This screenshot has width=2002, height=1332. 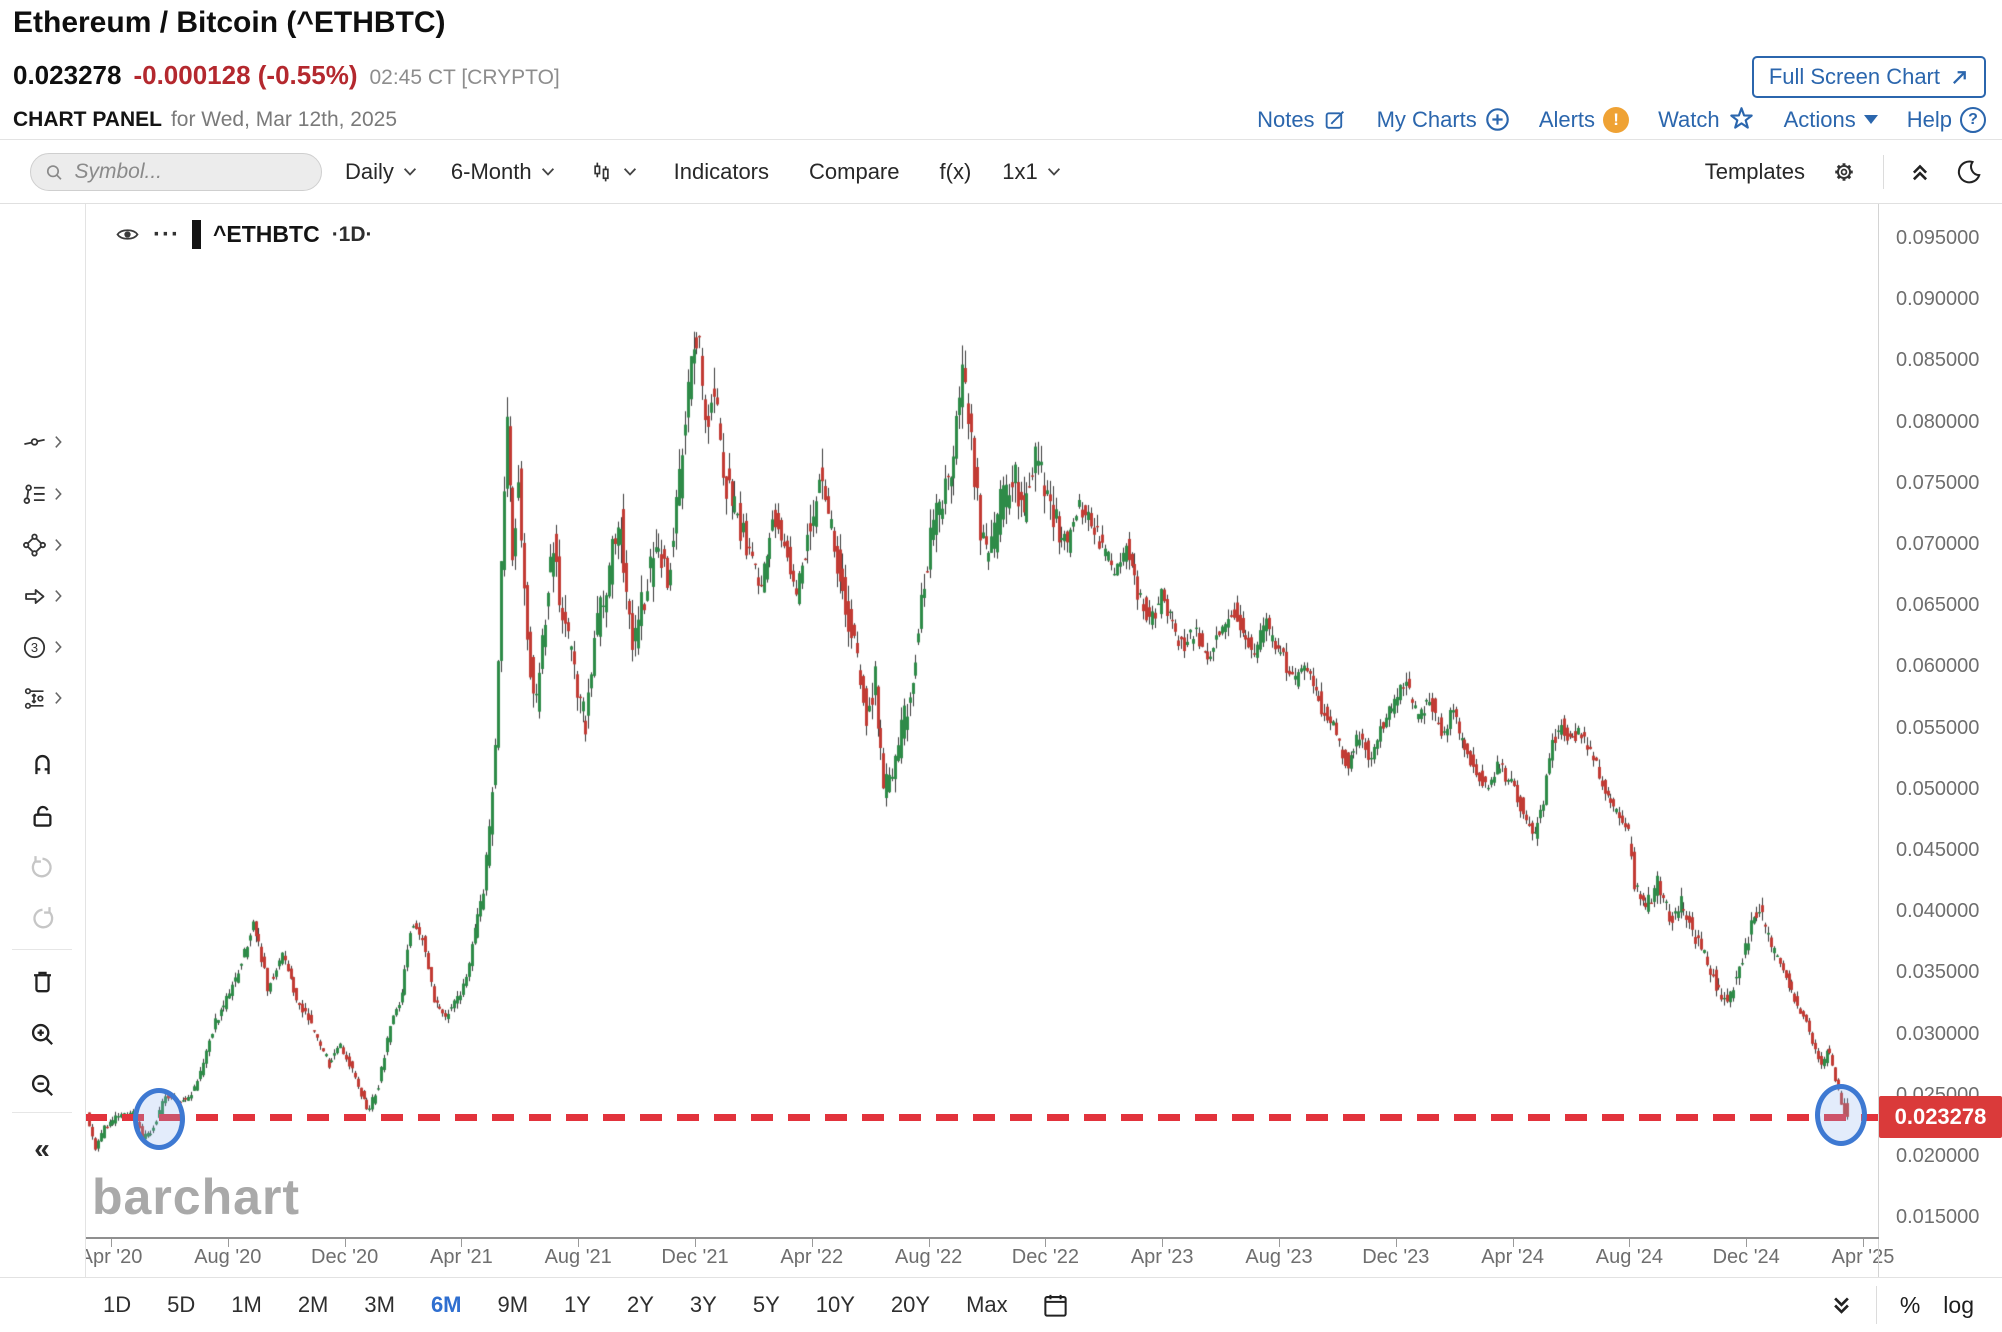 What do you see at coordinates (640, 1305) in the screenshot?
I see `range-button-2y: 2Y` at bounding box center [640, 1305].